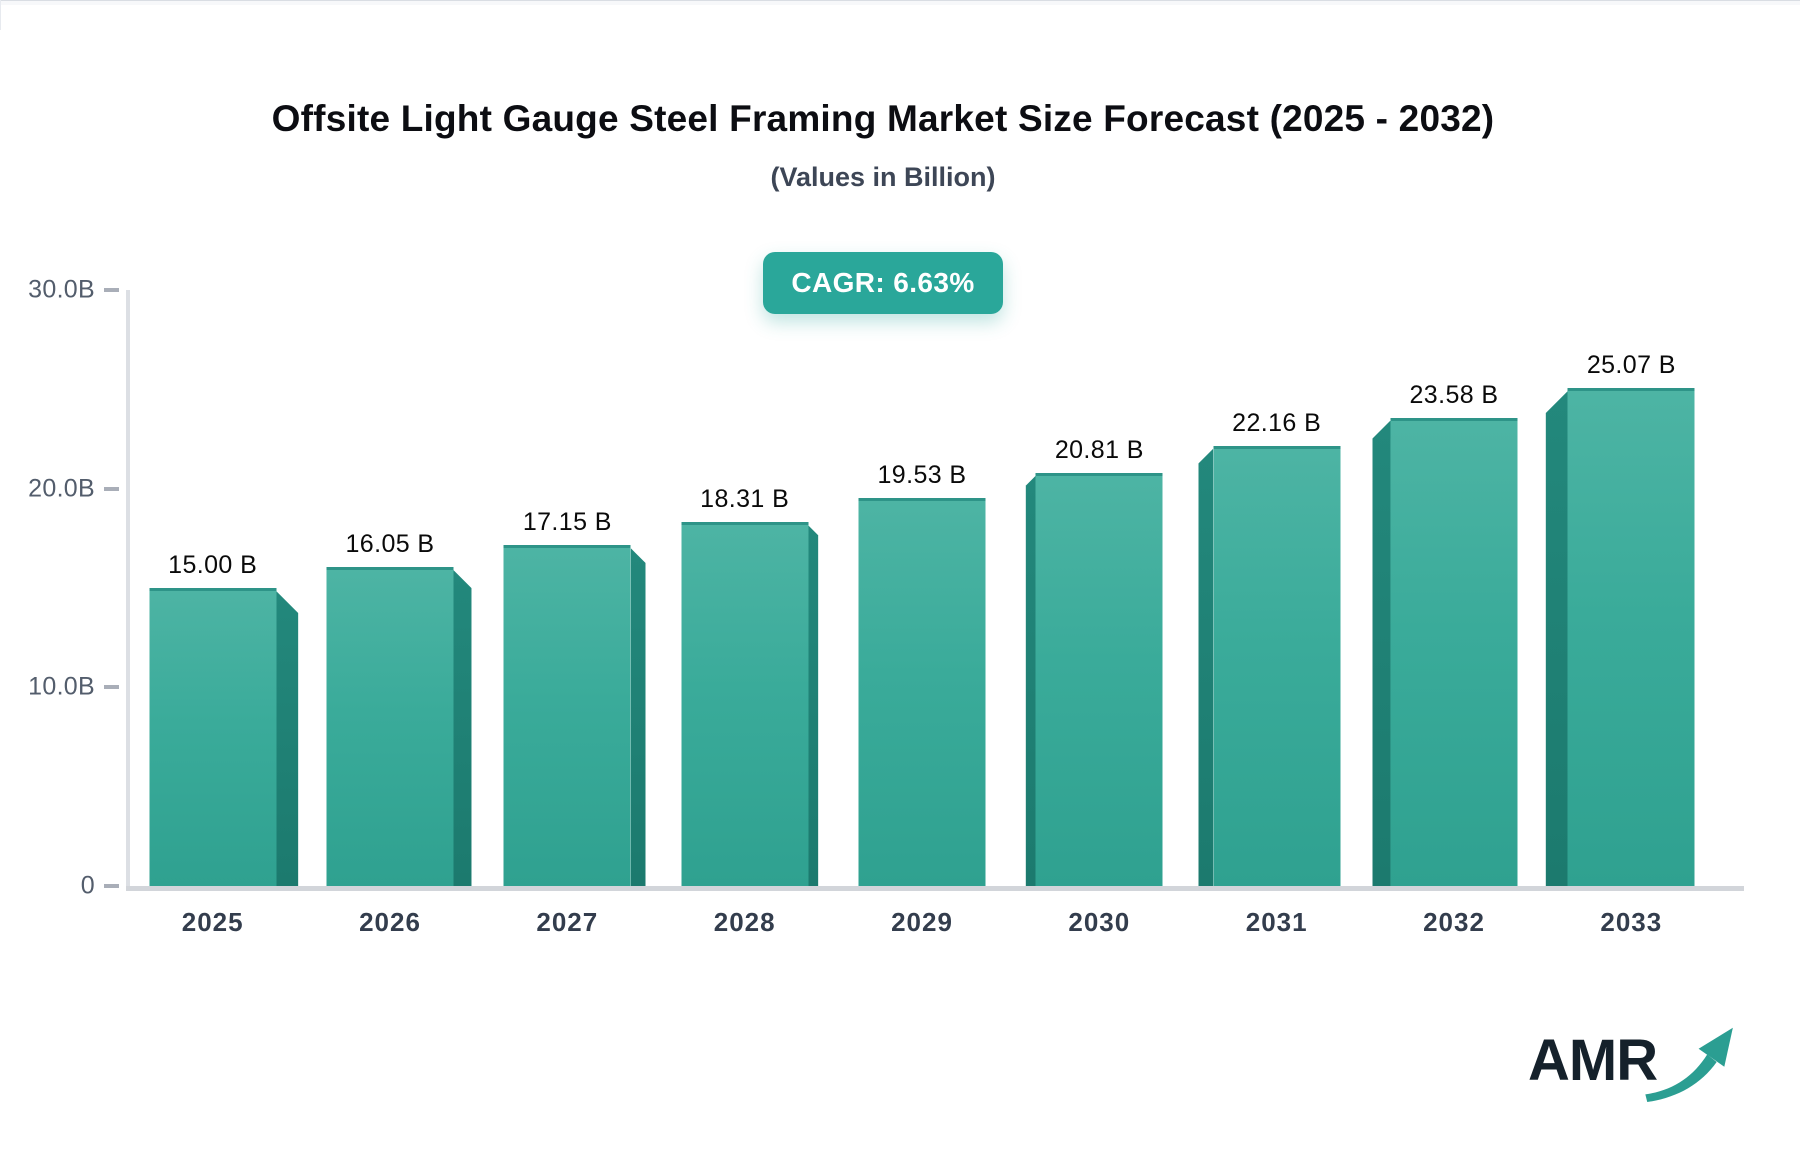 This screenshot has height=1156, width=1800. I want to click on bar-slot: 2029 19.53 B, so click(921, 613).